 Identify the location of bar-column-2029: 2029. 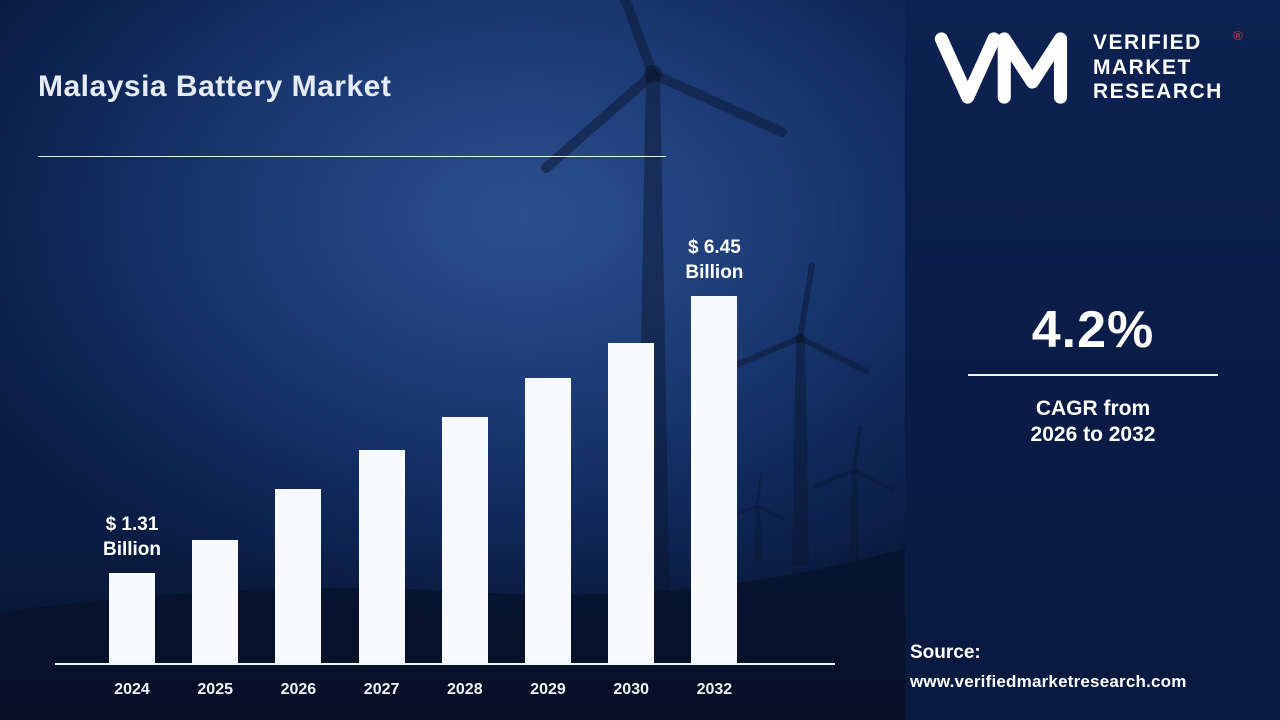
(548, 538).